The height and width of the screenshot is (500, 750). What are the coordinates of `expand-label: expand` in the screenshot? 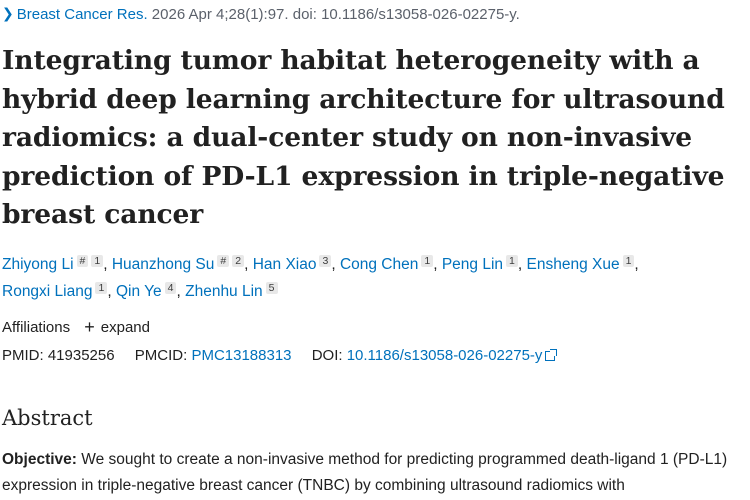 It's located at (125, 327).